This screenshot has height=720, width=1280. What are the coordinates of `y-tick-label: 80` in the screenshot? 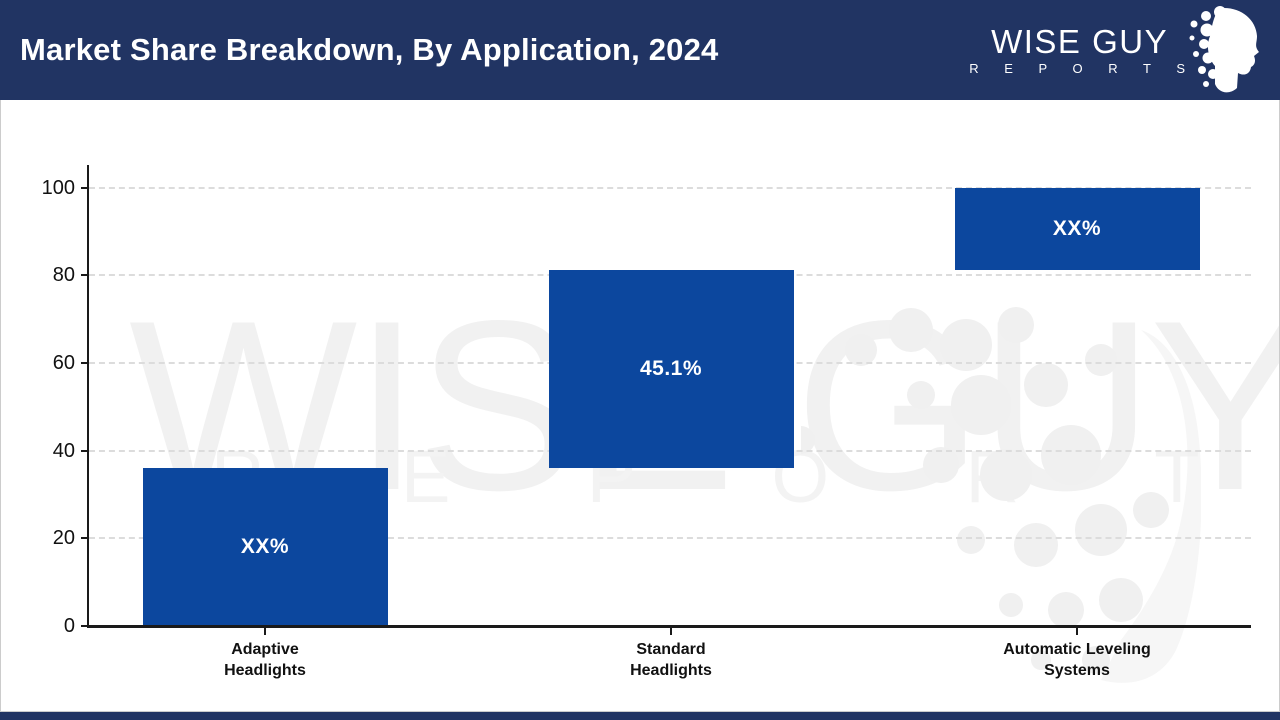 It's located at (63, 275).